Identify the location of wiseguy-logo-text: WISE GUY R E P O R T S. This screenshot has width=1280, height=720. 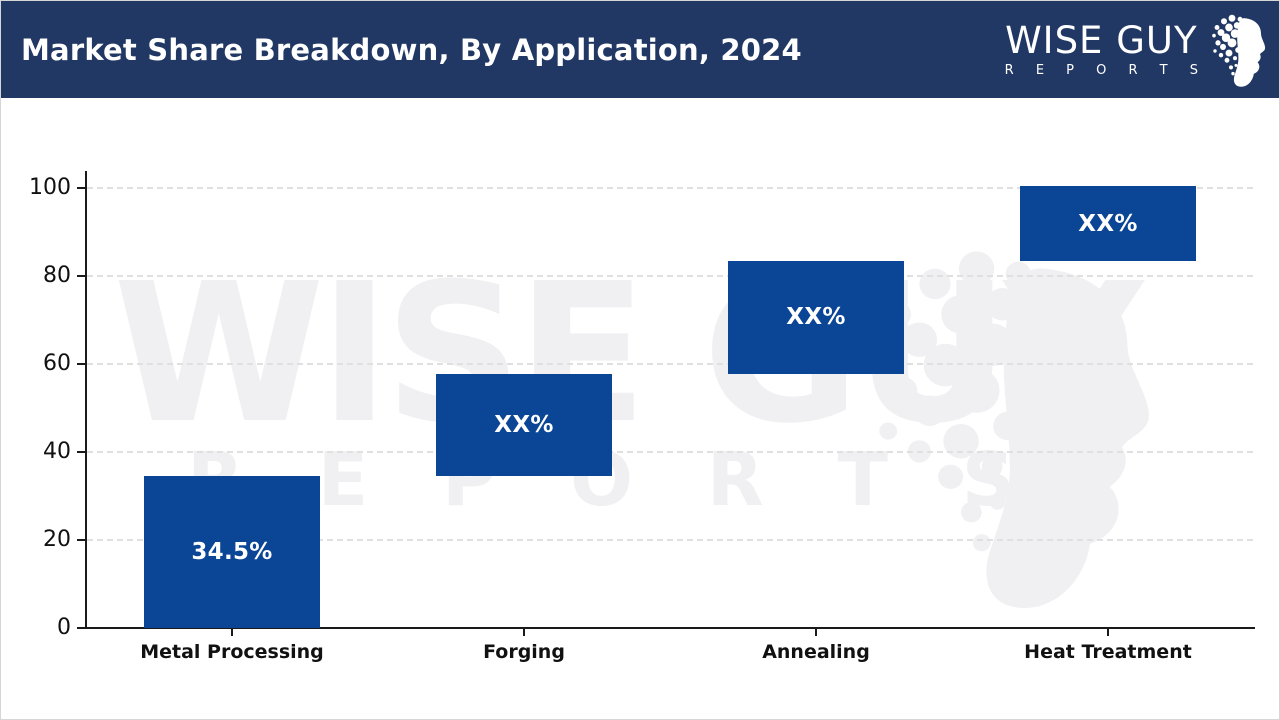
(1101, 50).